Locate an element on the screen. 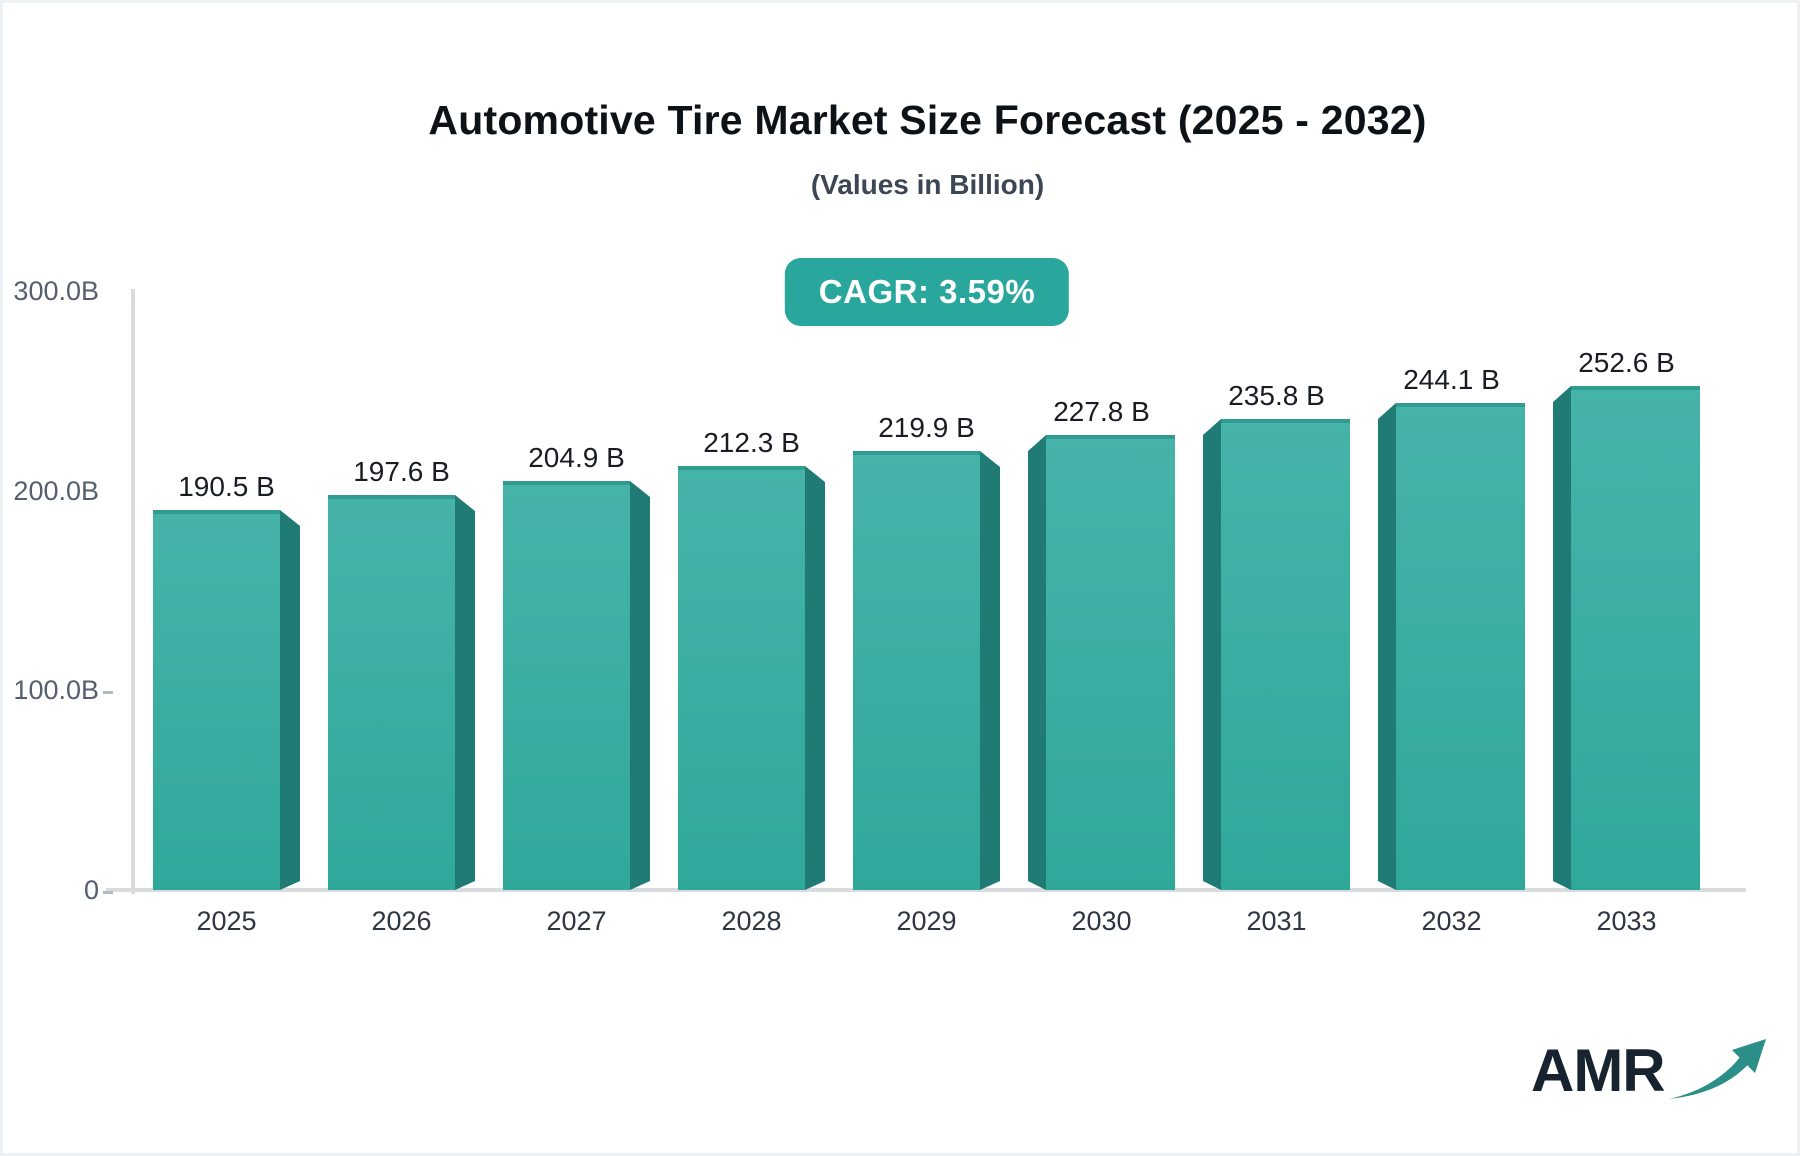  x-axis-label-2025: 2025 is located at coordinates (226, 921).